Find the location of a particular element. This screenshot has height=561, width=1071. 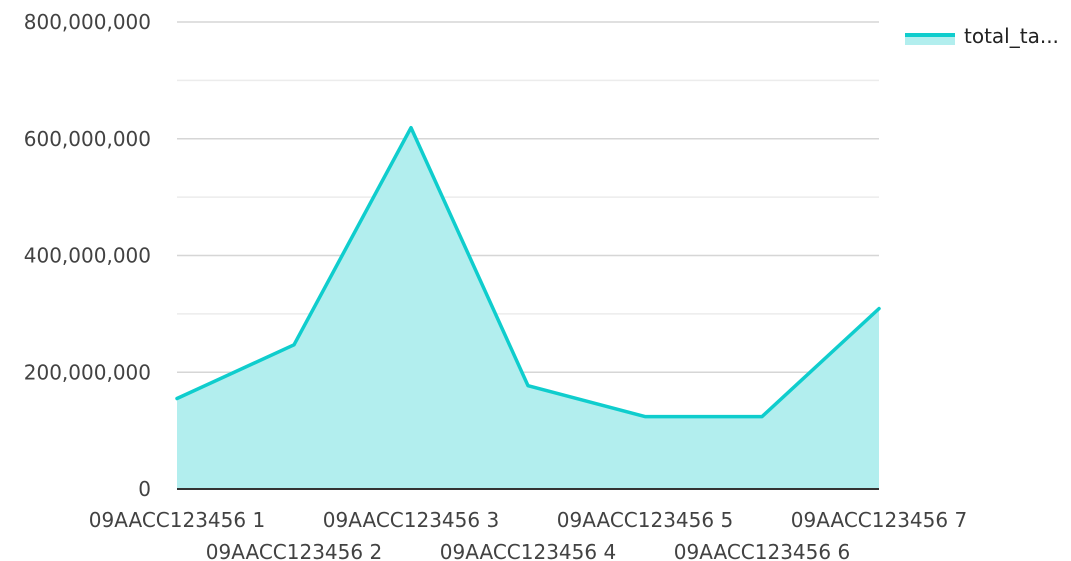

x-tick-label: 09AACC123456 3 is located at coordinates (411, 520).